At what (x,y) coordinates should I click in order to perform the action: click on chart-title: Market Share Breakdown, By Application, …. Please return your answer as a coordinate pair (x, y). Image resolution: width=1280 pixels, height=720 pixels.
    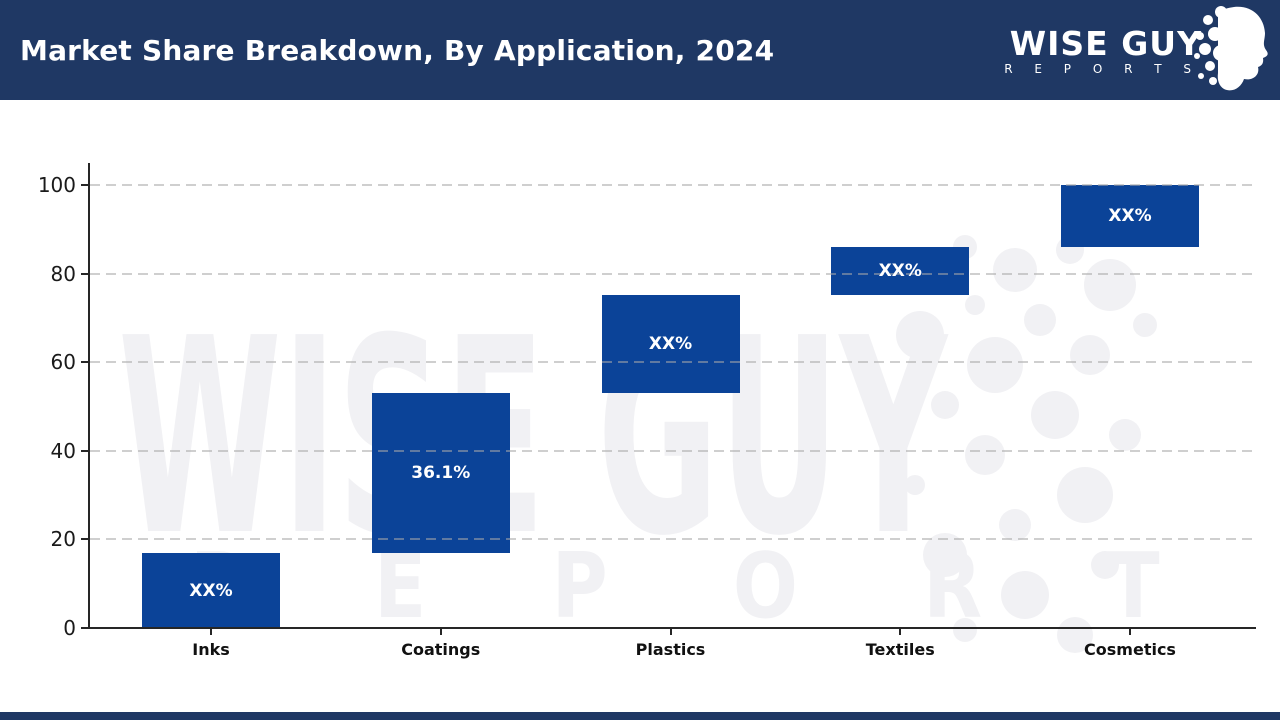
    Looking at the image, I should click on (397, 50).